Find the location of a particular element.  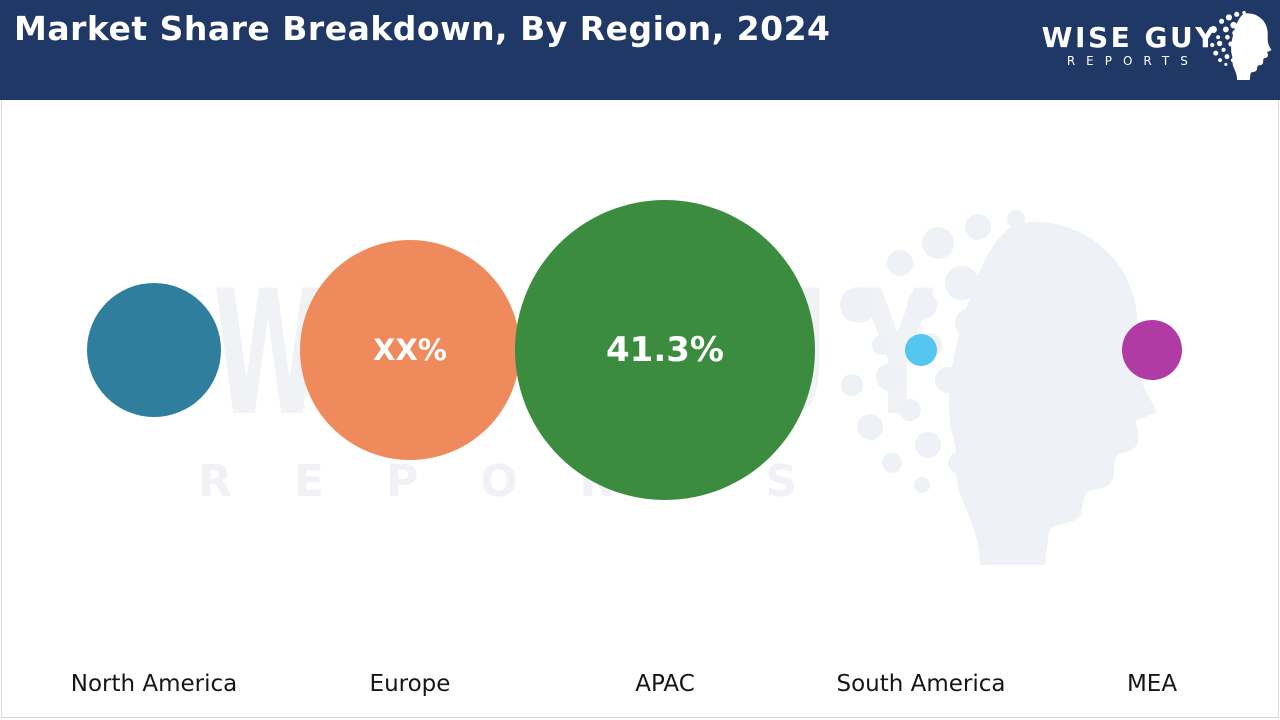

brand-logo: WISE GUY REPORTS is located at coordinates (1158, 45).